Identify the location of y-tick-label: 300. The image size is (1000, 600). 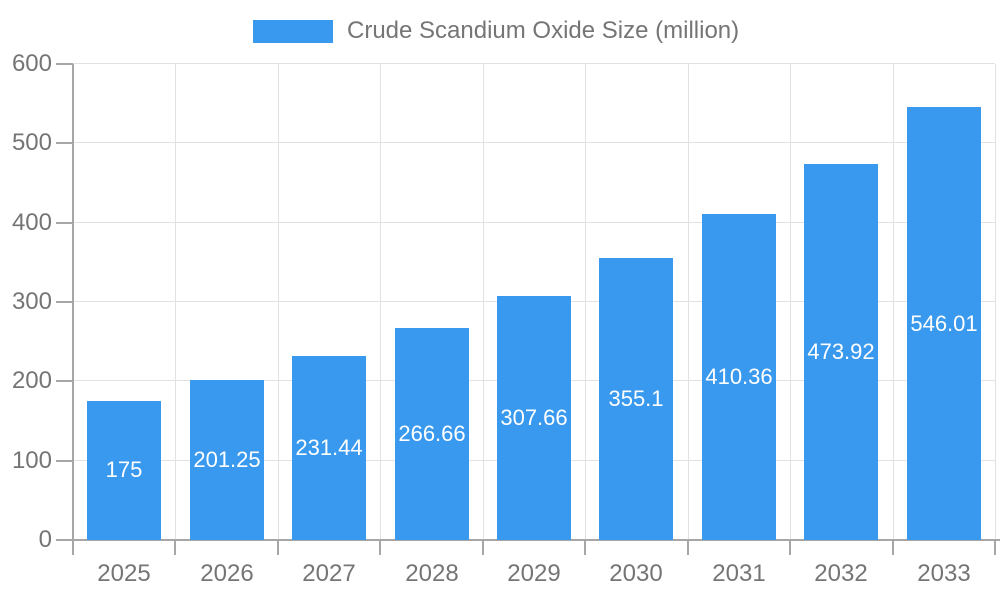
(31, 301).